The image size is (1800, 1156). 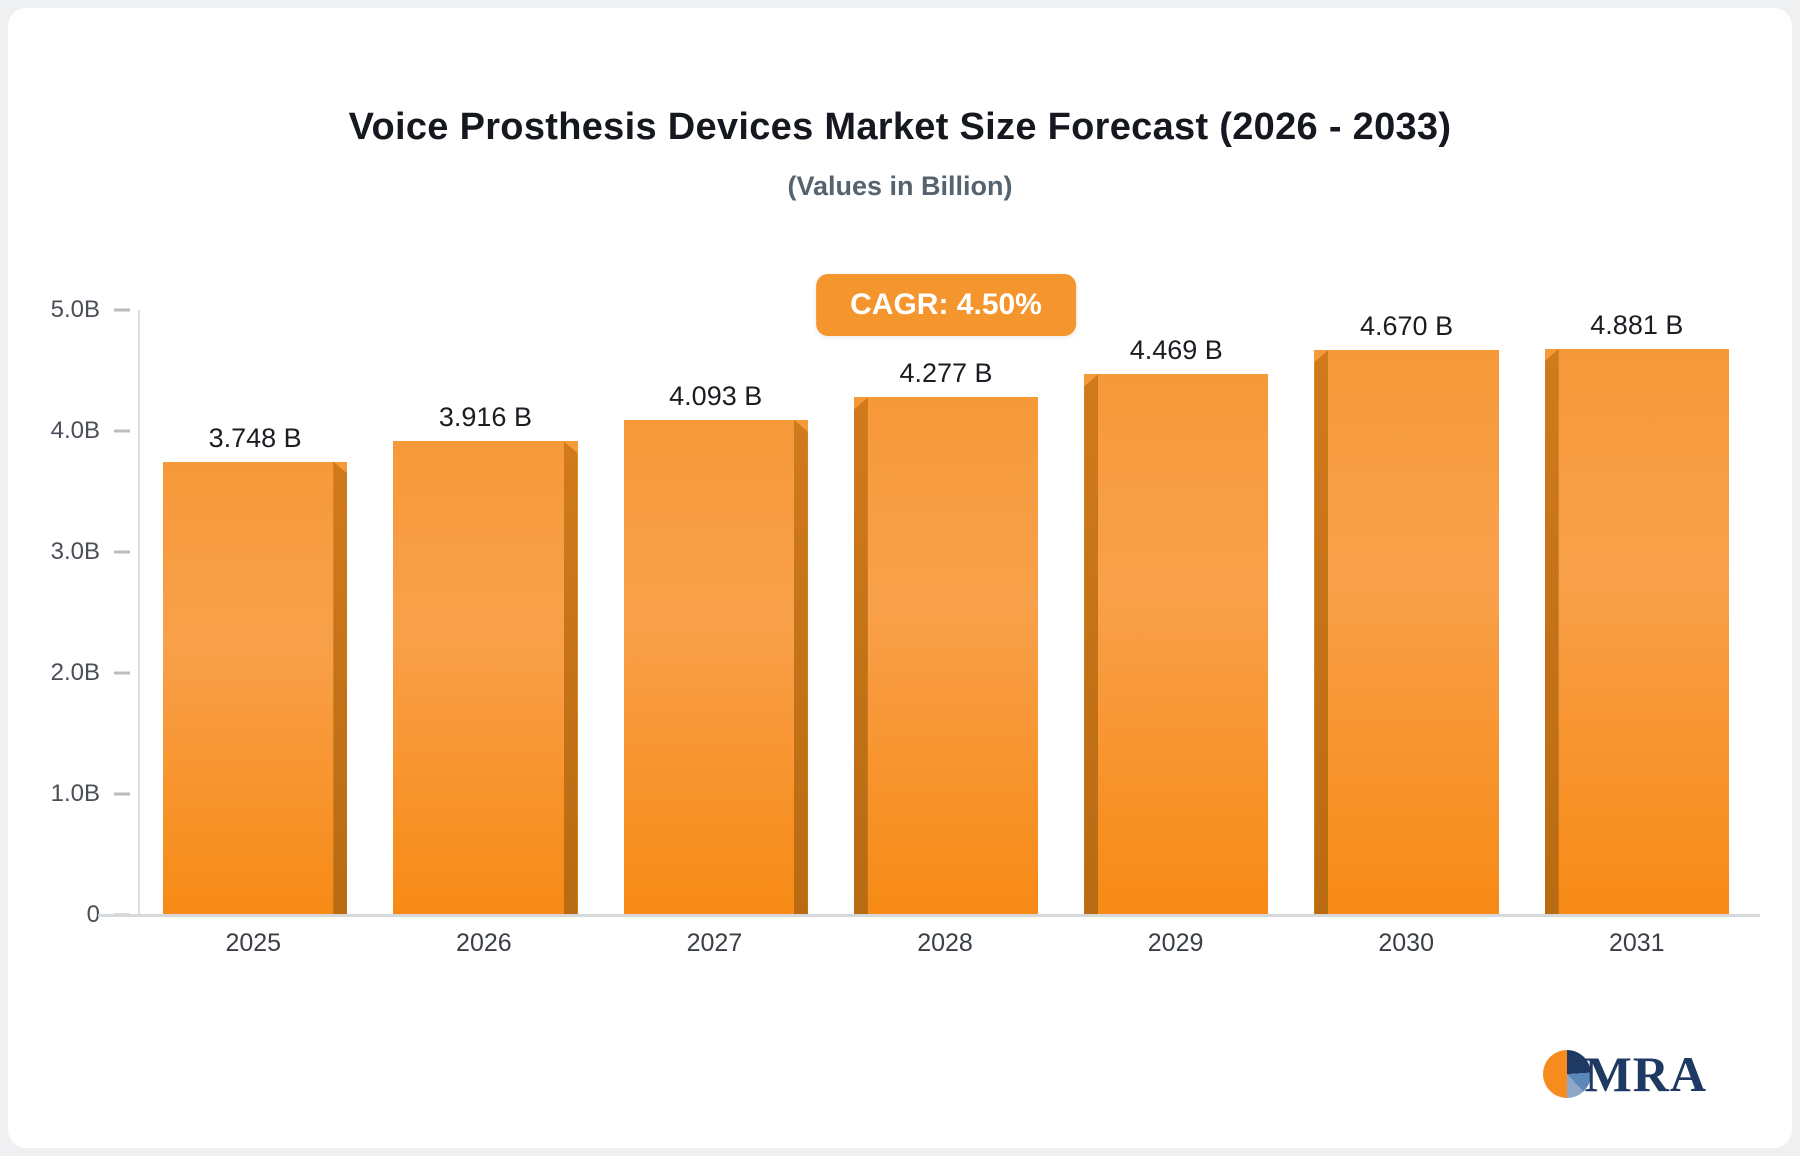 What do you see at coordinates (716, 395) in the screenshot?
I see `bar-value-label: 4.093 B` at bounding box center [716, 395].